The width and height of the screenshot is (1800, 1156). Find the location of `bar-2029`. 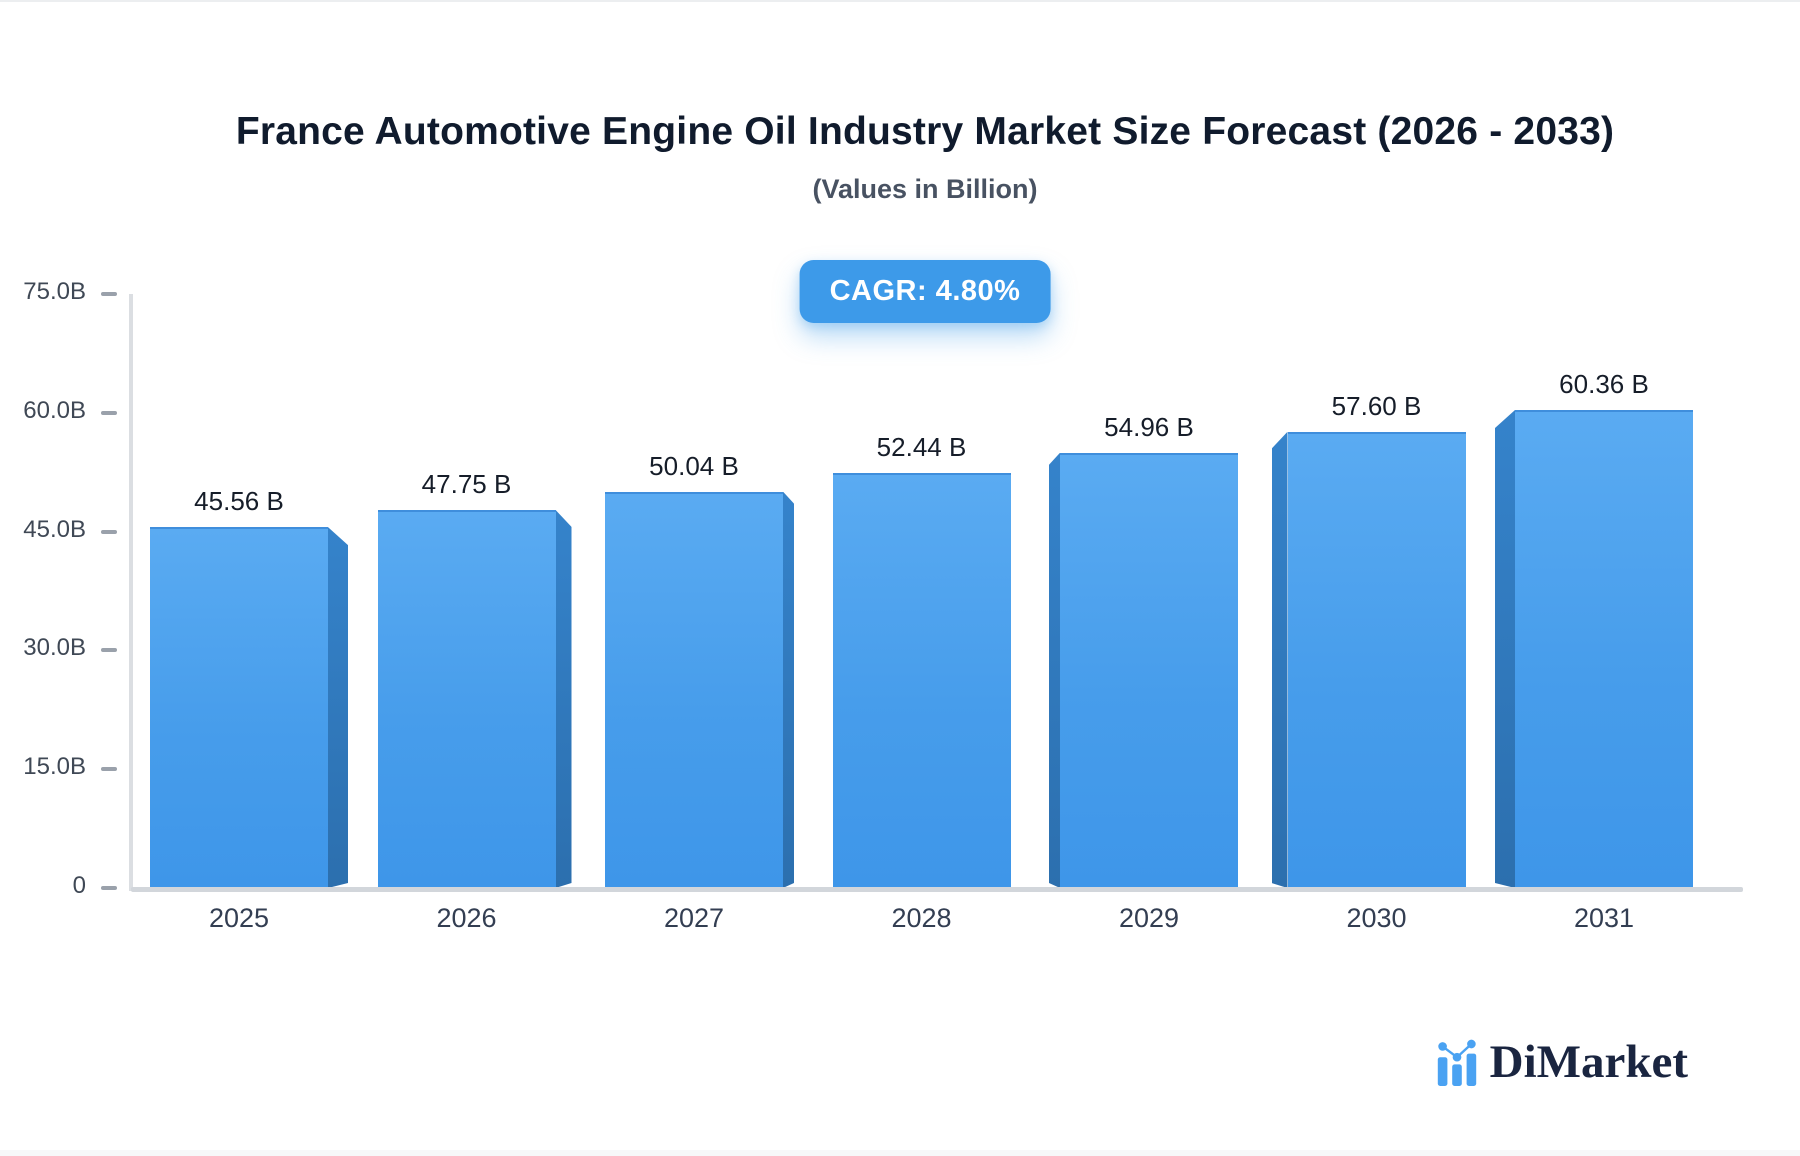

bar-2029 is located at coordinates (1149, 670).